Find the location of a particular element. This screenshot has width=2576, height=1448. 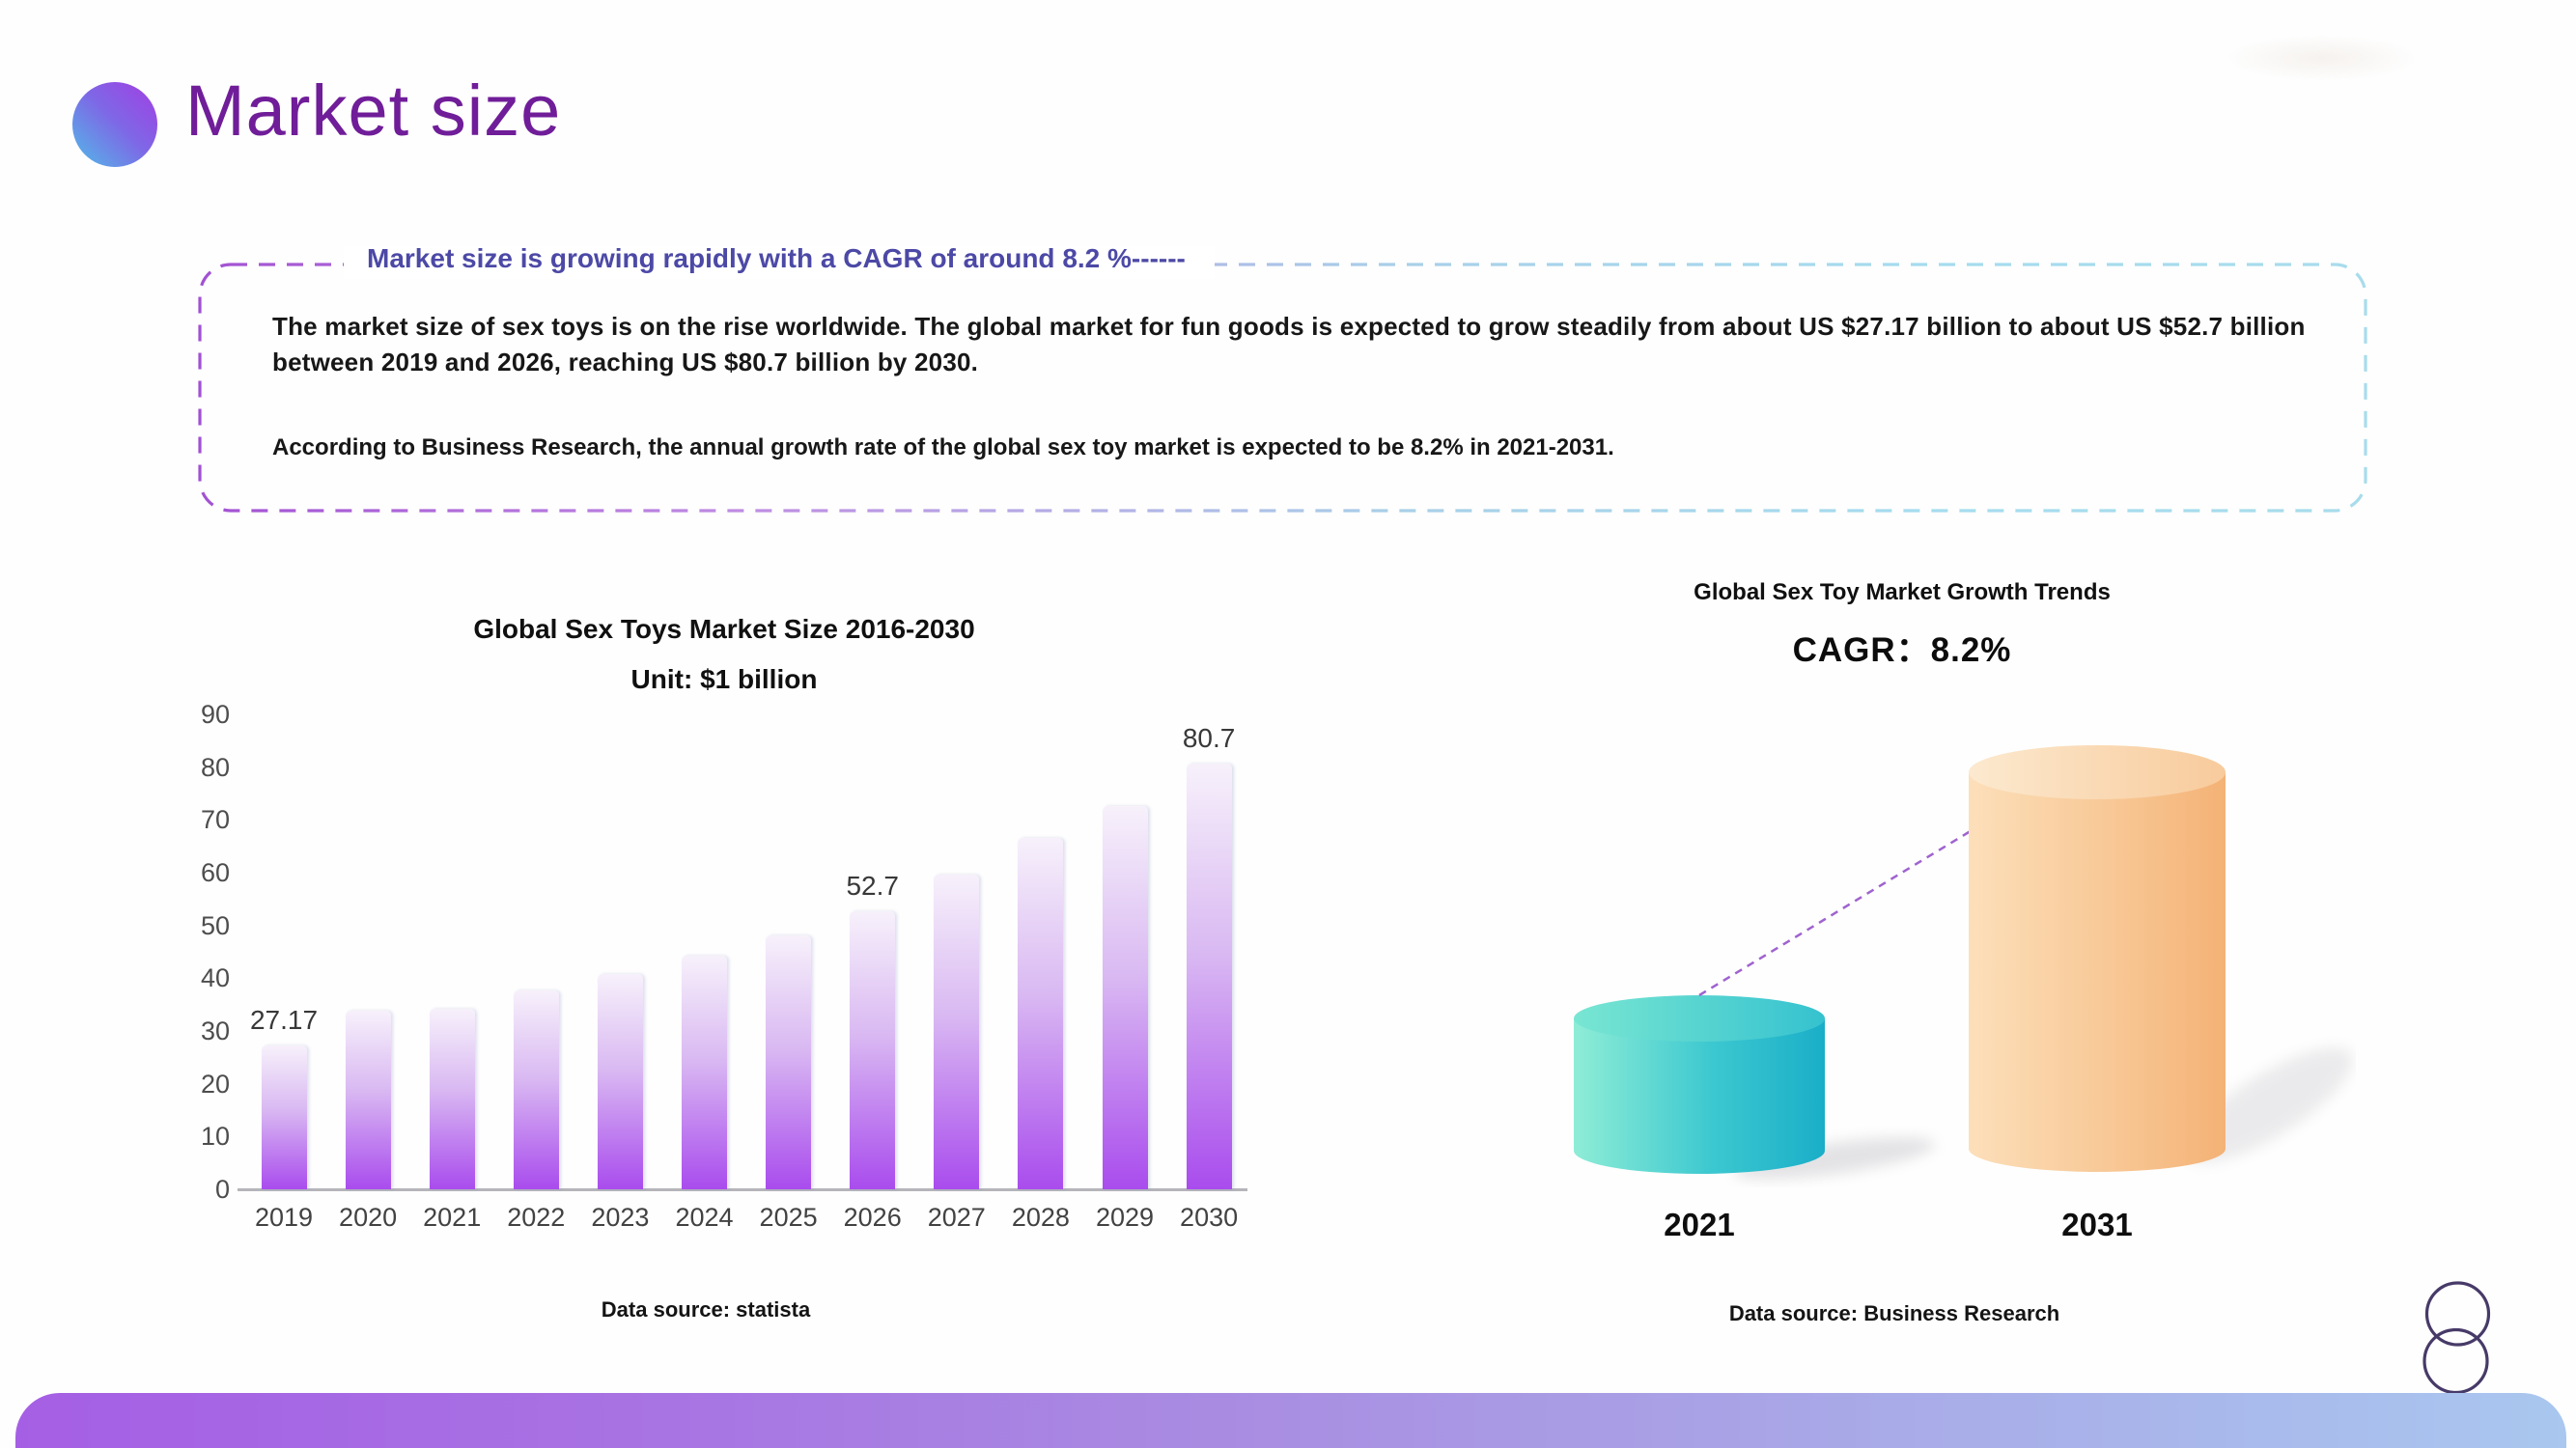

cylinder-2021-shadow is located at coordinates (1835, 1159).